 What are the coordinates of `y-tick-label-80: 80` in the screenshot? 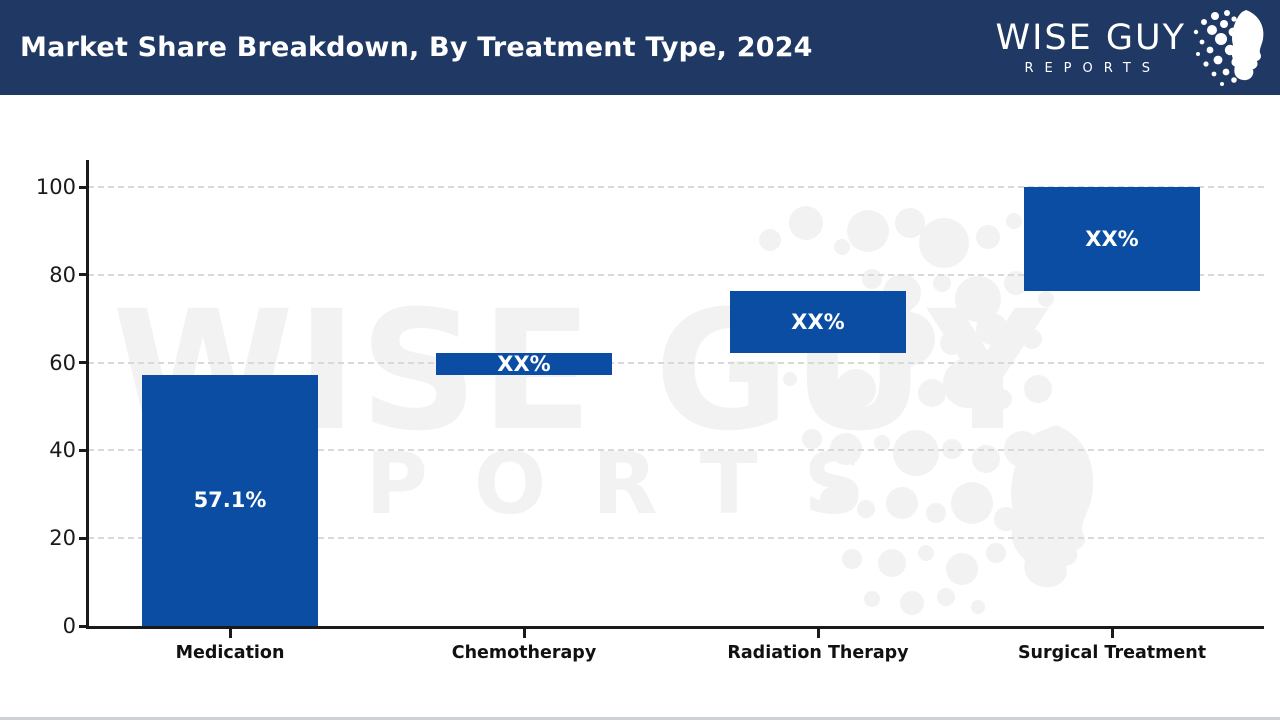 It's located at (62, 274).